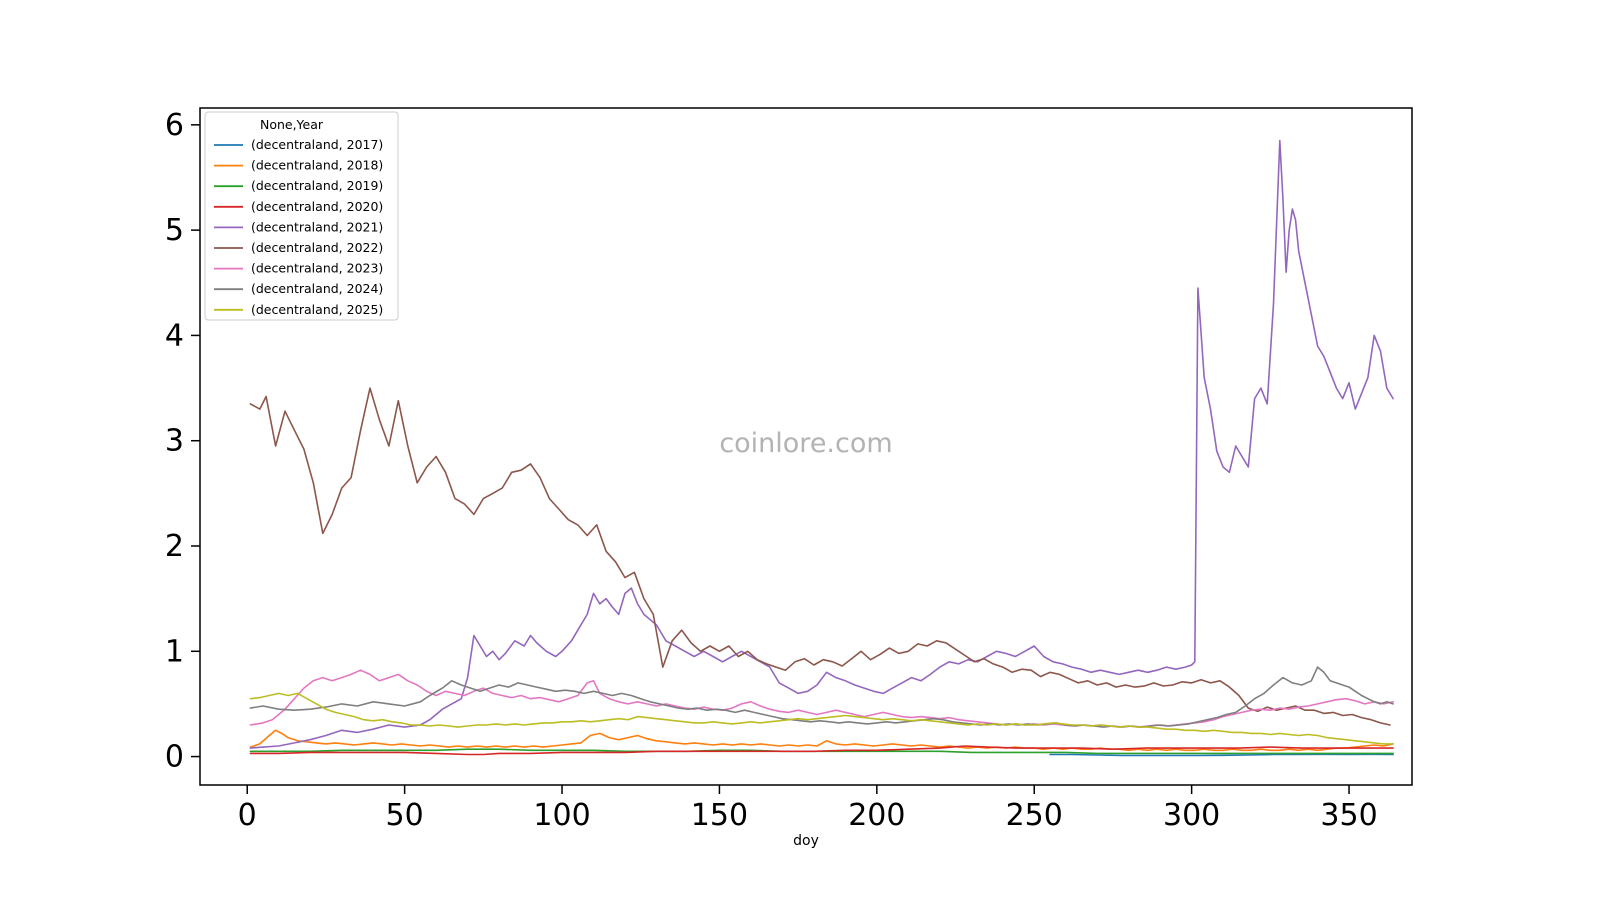  What do you see at coordinates (174, 335) in the screenshot?
I see `y-tick-label: 4` at bounding box center [174, 335].